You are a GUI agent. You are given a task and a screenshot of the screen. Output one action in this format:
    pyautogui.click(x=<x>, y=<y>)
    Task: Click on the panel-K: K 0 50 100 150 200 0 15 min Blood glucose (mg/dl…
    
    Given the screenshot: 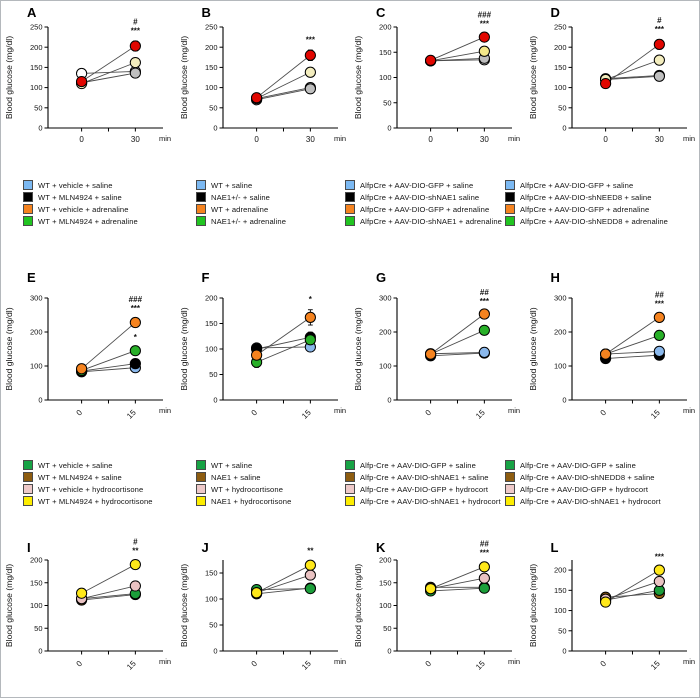 What is the action you would take?
    pyautogui.click(x=437, y=616)
    